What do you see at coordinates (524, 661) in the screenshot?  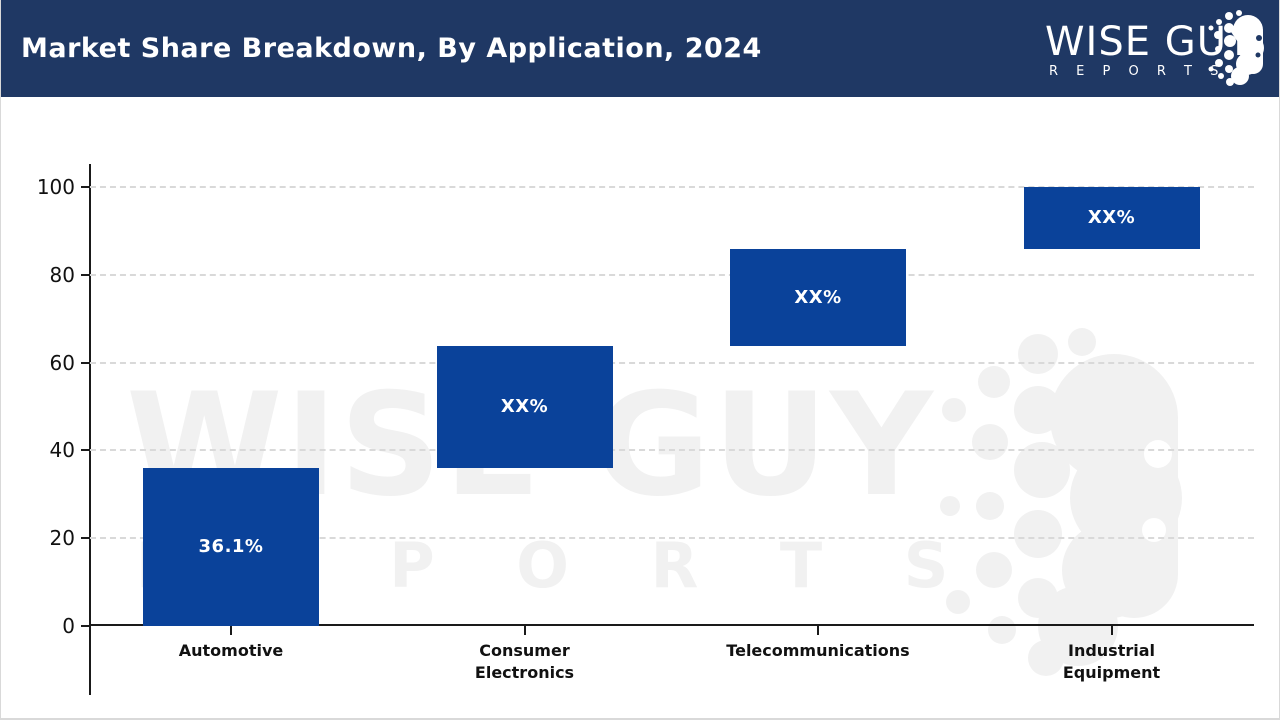 I see `x-category-label-consumer-electronics: Consumer Electronics` at bounding box center [524, 661].